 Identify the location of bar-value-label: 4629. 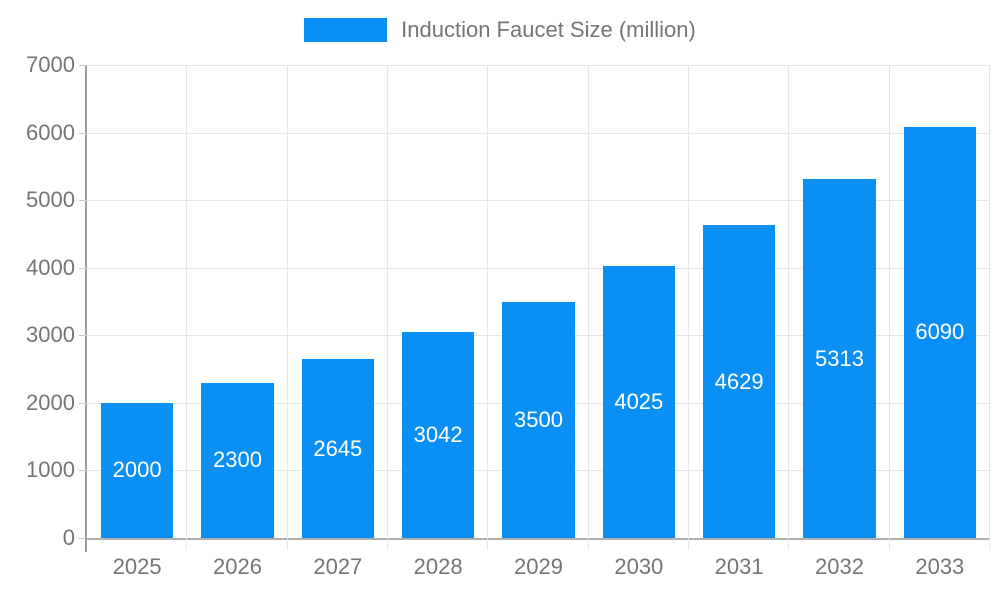
(739, 381).